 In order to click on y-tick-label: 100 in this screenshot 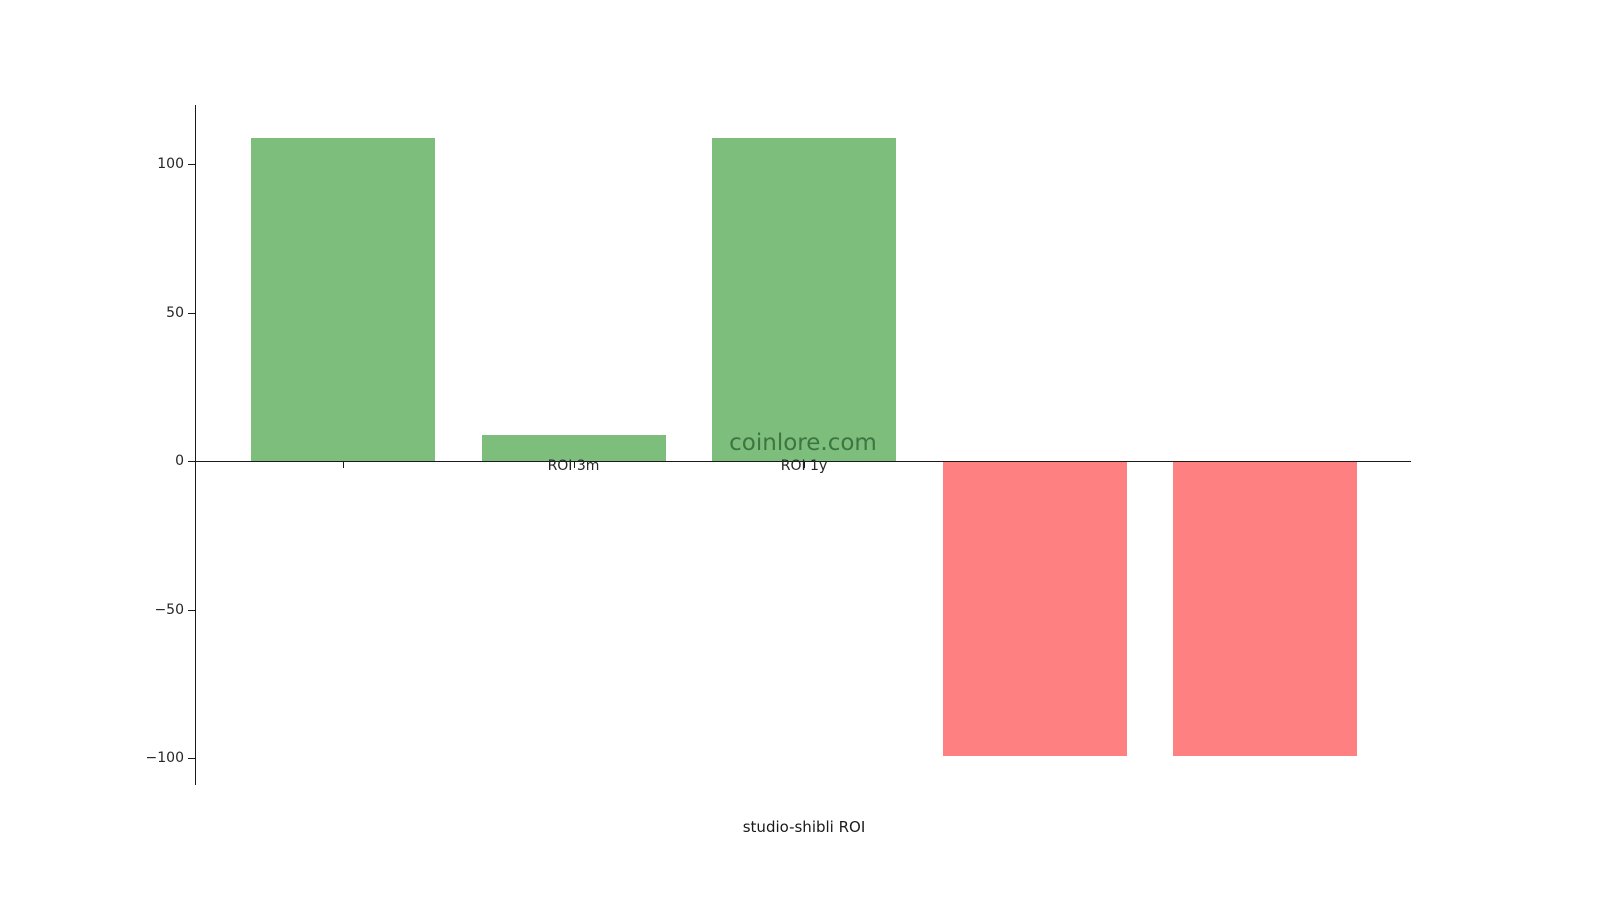, I will do `click(170, 164)`.